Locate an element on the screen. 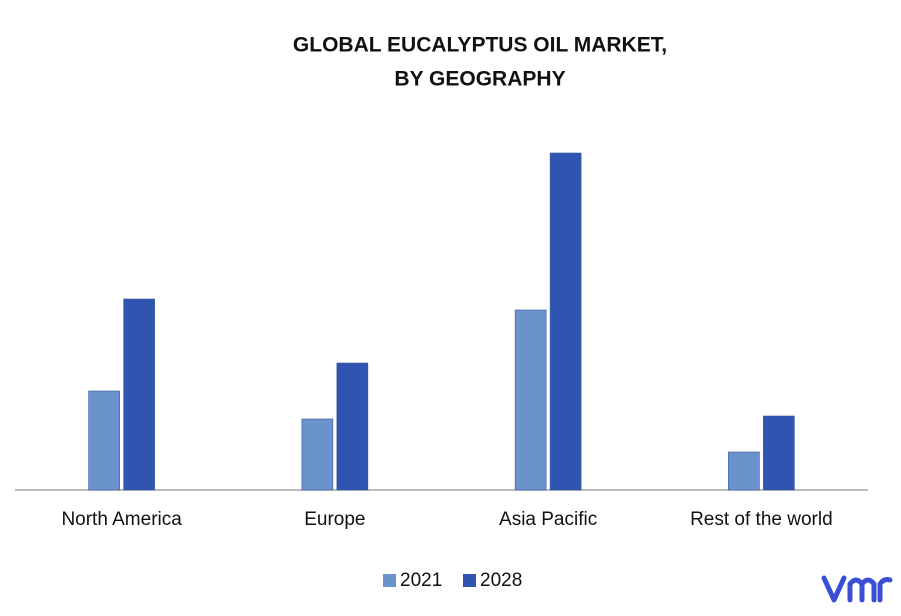 This screenshot has height=616, width=901. legend-label: 2021 is located at coordinates (421, 580).